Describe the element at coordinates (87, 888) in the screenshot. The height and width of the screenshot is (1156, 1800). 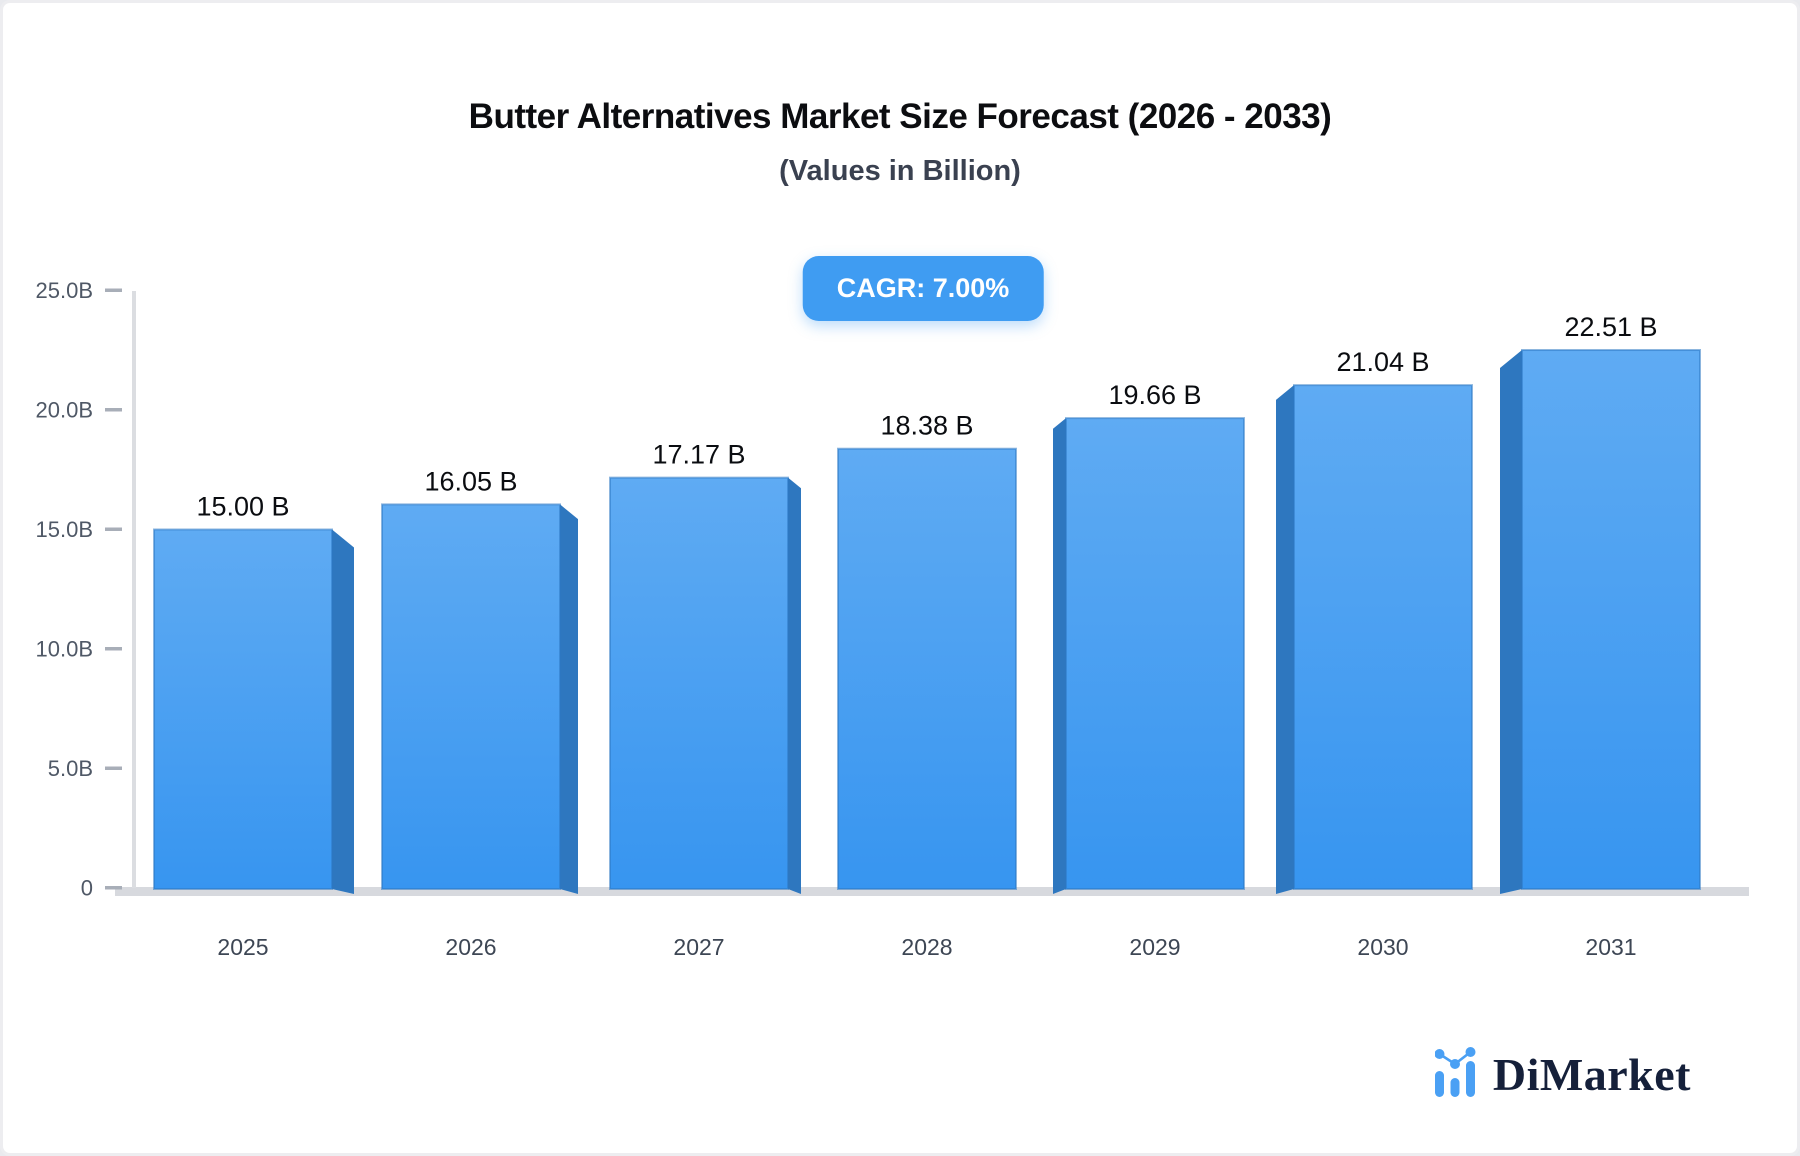
I see `y-tick-label: 0` at that location.